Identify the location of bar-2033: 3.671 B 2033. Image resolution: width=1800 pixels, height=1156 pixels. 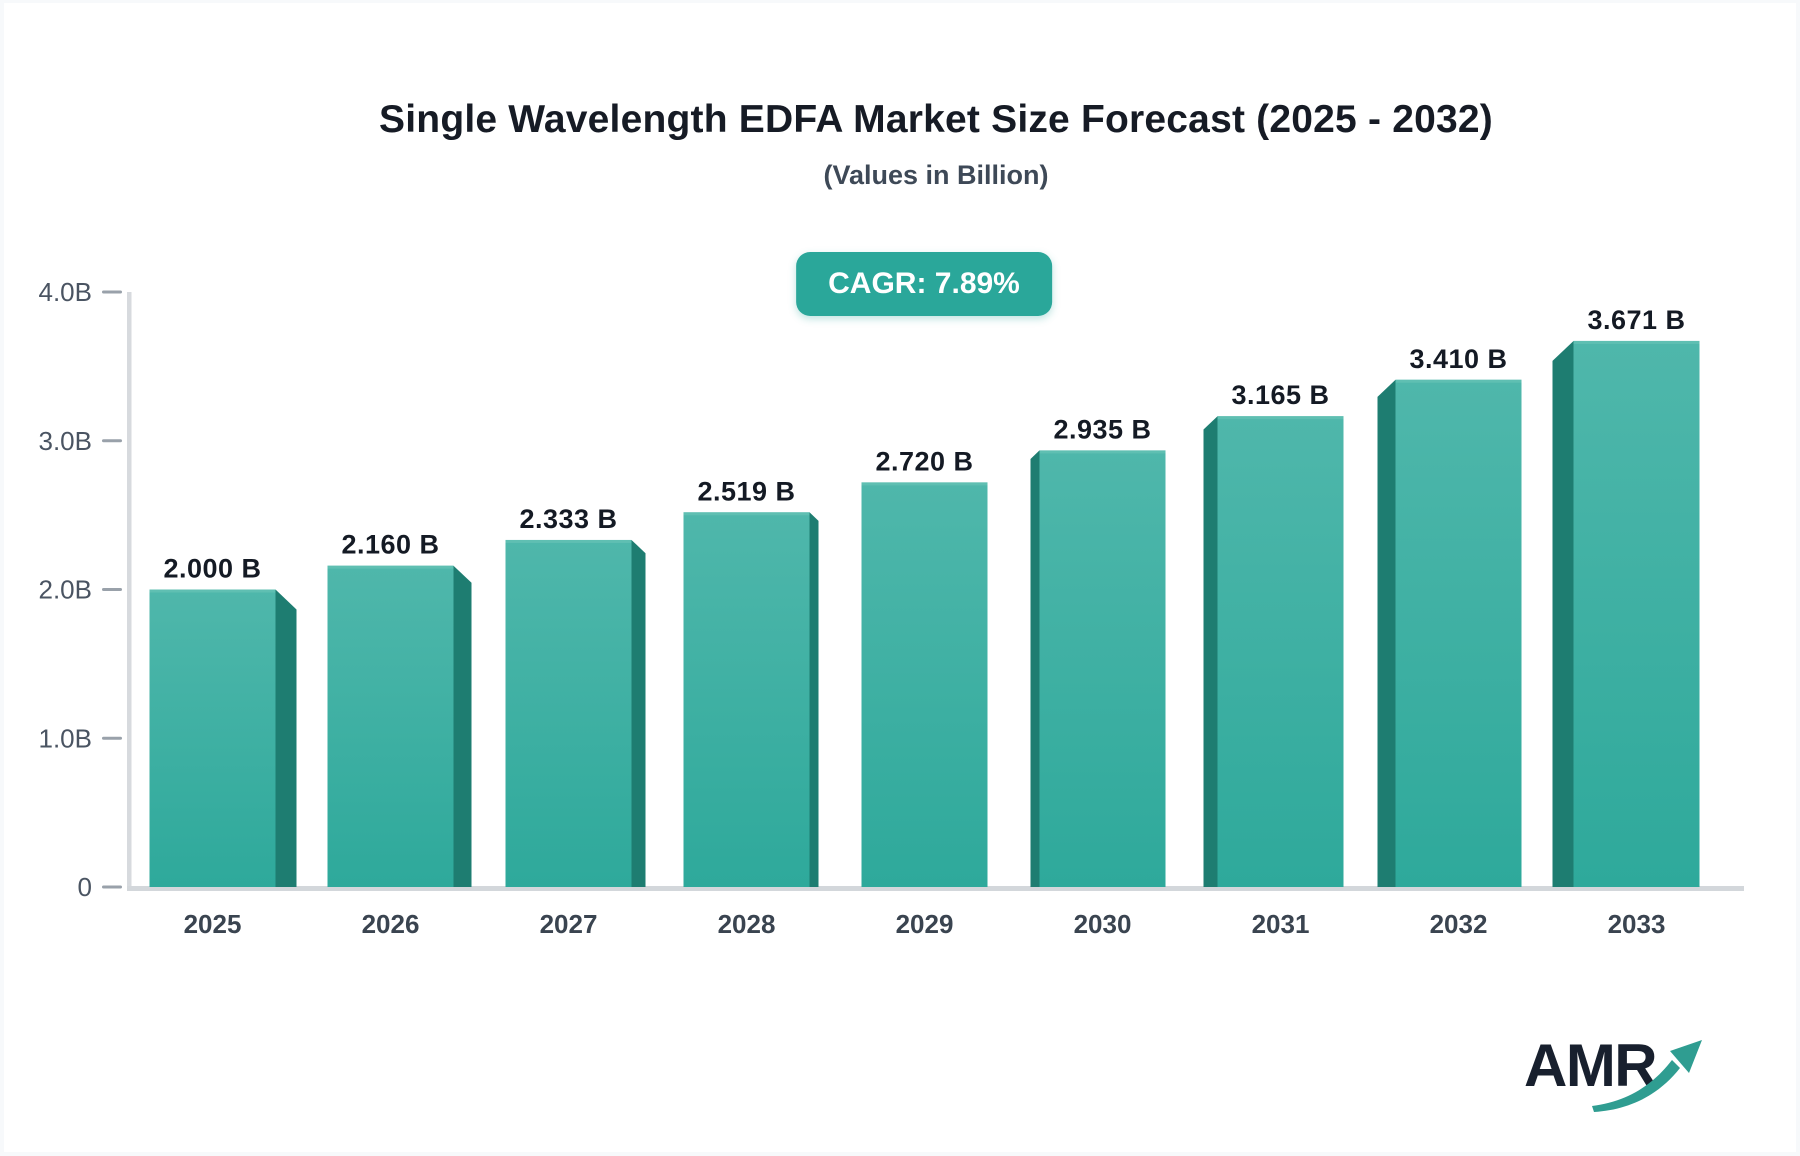
(1626, 622).